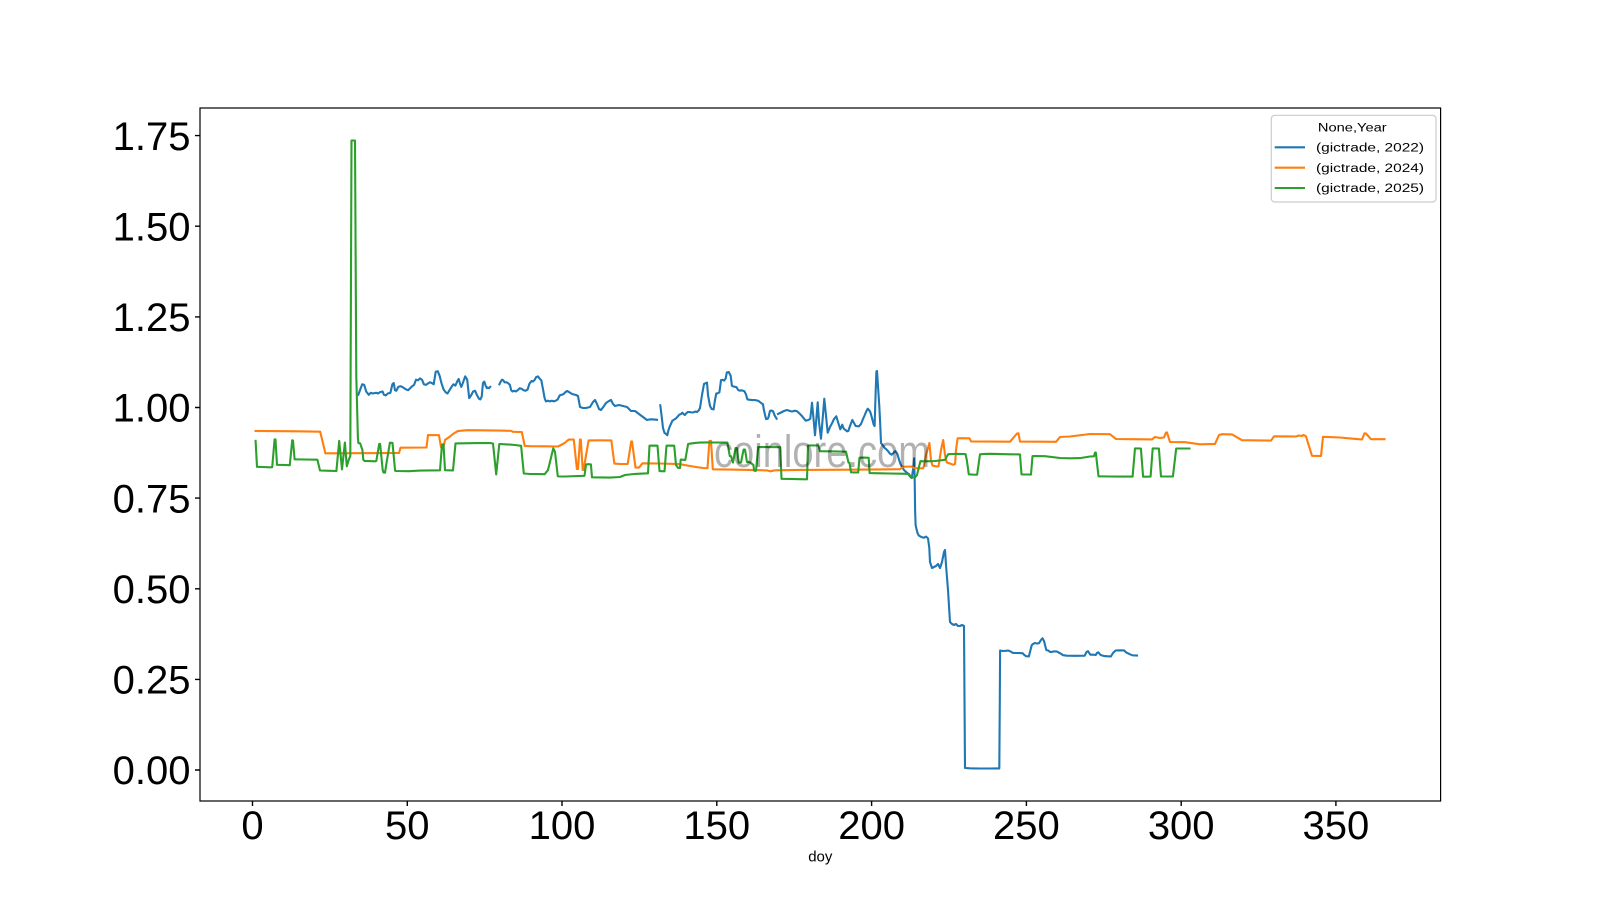  I want to click on svg-text: 350, so click(1336, 826).